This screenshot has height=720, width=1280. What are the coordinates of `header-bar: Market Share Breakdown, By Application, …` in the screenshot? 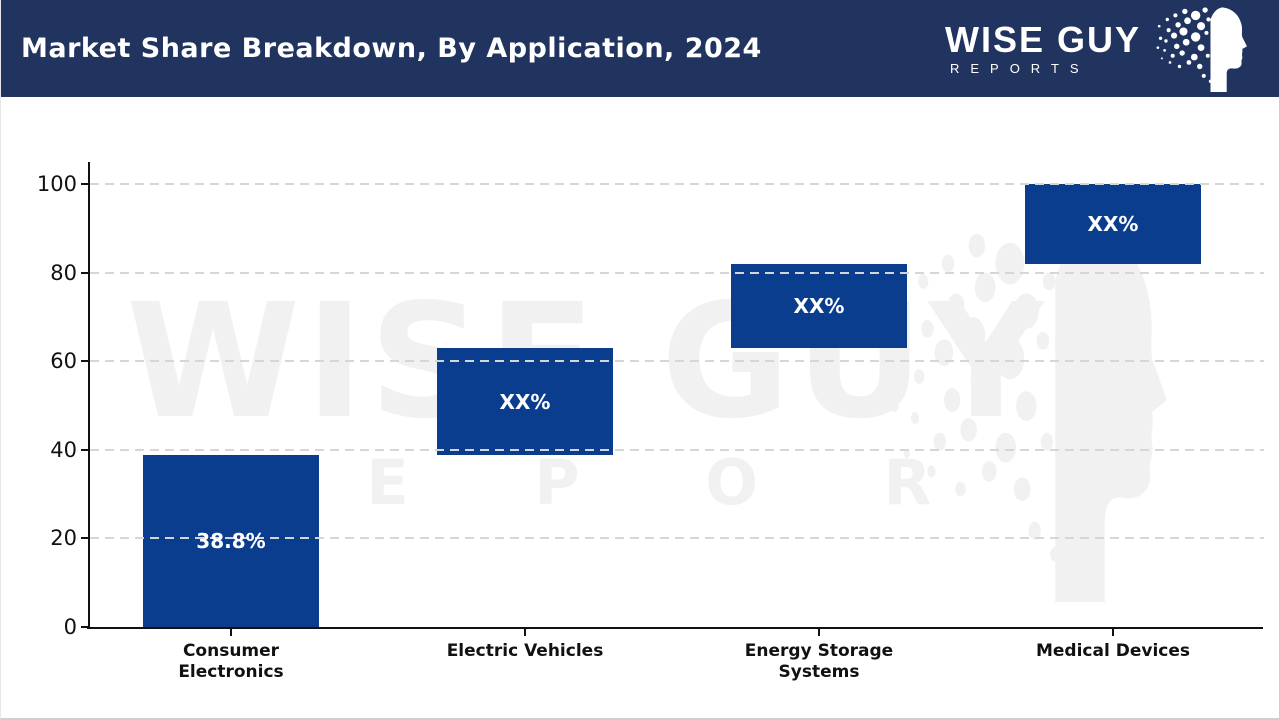 It's located at (640, 48).